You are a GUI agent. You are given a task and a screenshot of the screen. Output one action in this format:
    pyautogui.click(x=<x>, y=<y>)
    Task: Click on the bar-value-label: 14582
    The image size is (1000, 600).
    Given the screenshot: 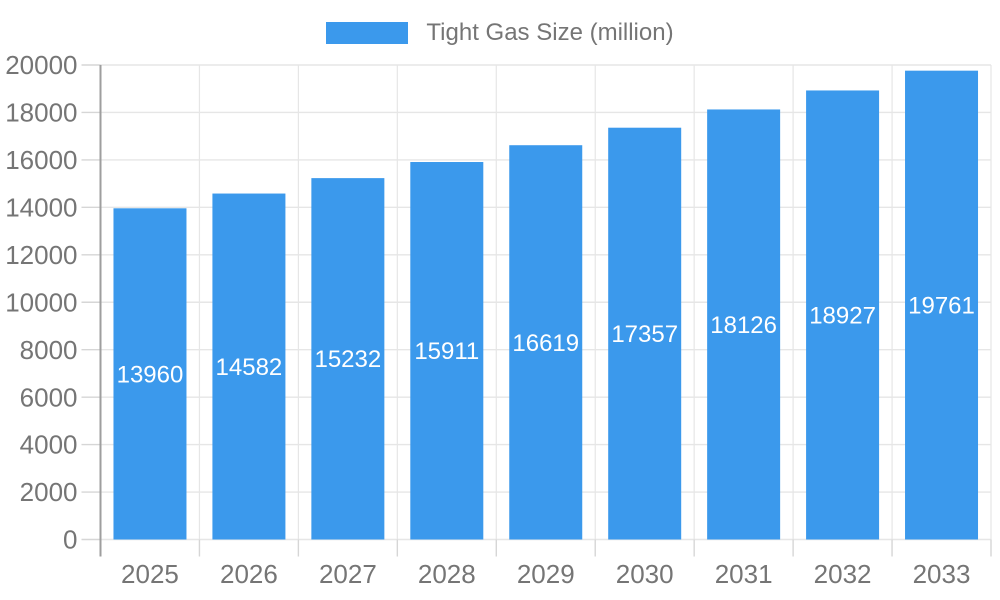 What is the action you would take?
    pyautogui.click(x=249, y=367)
    